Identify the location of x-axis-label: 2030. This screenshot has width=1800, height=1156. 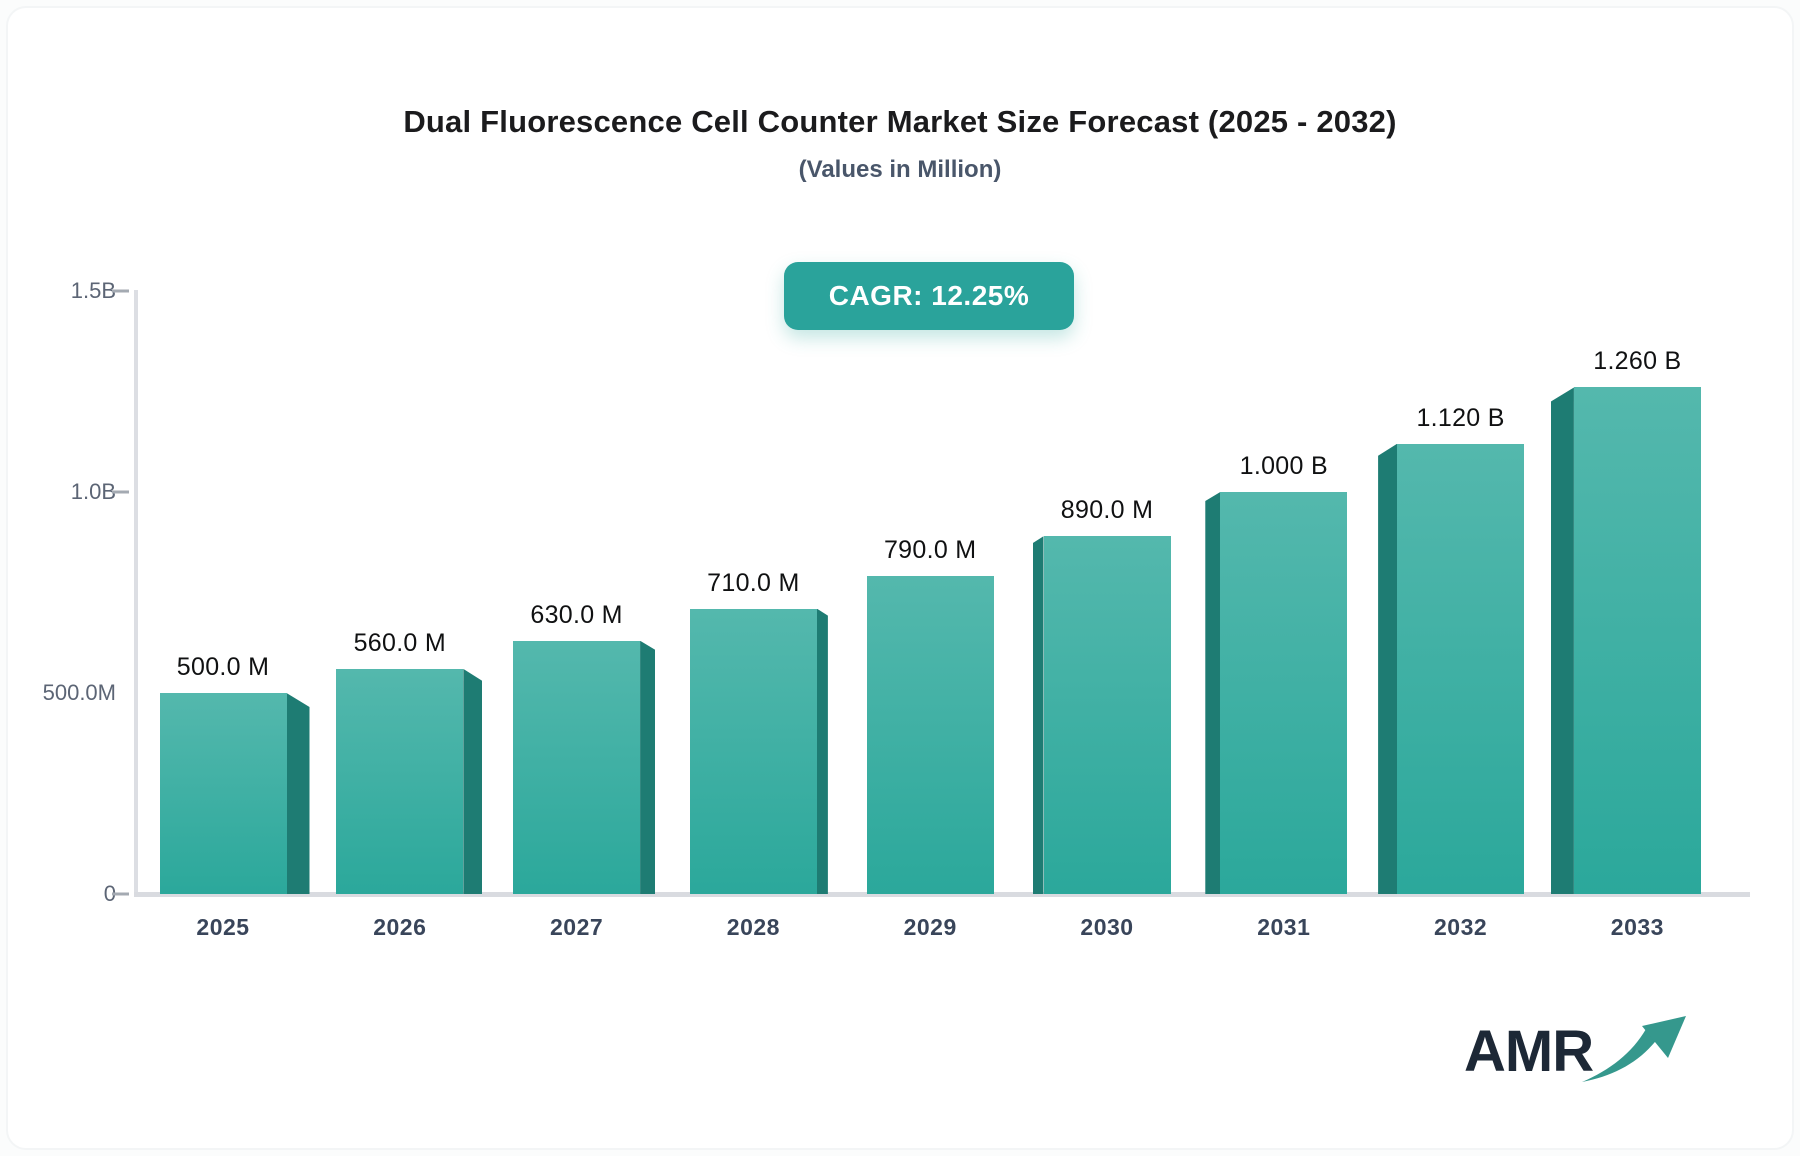
(1107, 927).